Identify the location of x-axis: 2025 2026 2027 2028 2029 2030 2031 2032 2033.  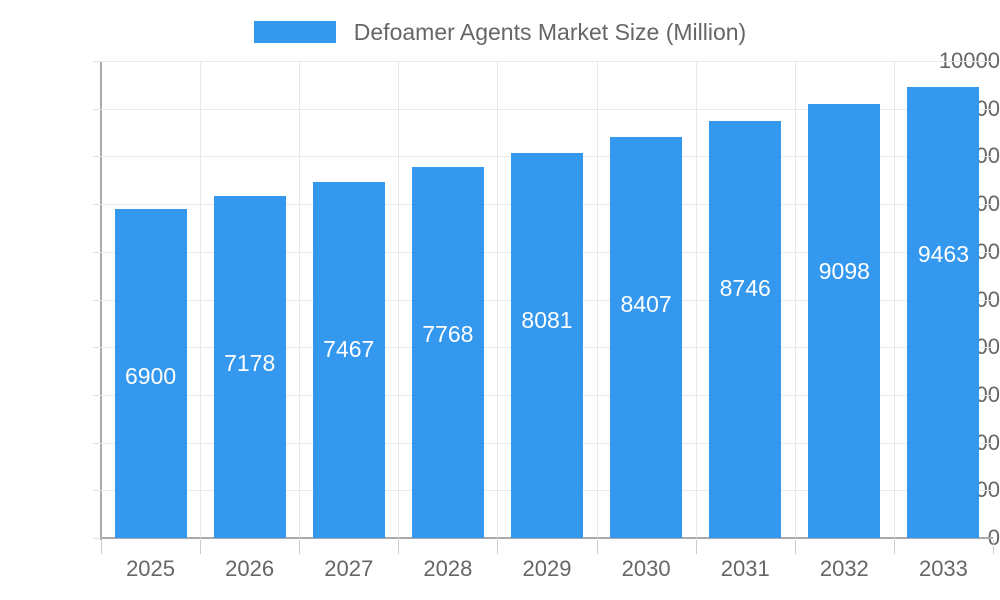
(547, 570).